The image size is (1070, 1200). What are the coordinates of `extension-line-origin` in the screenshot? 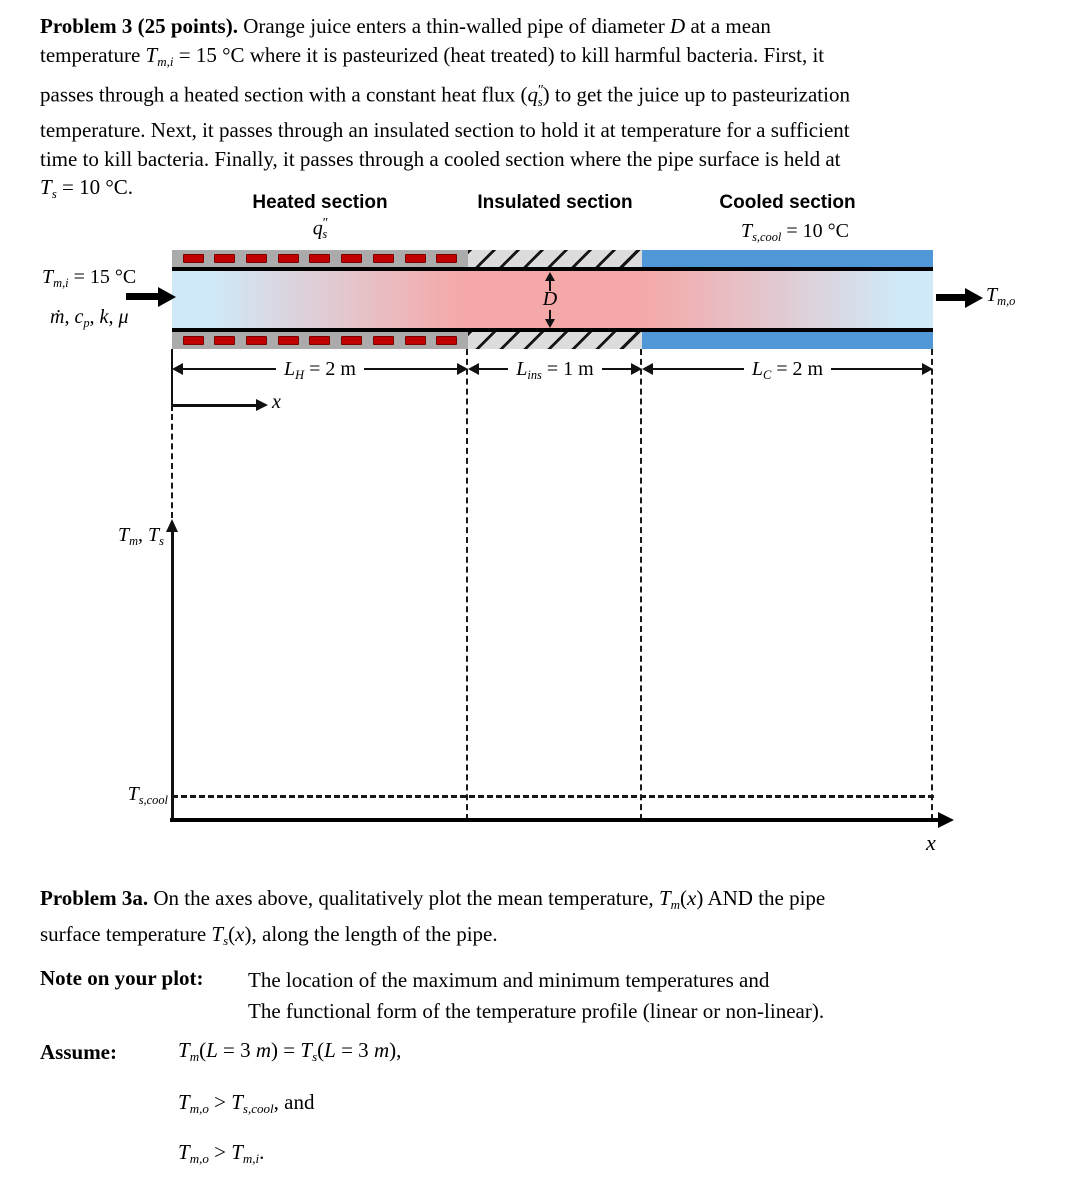 It's located at (172, 380).